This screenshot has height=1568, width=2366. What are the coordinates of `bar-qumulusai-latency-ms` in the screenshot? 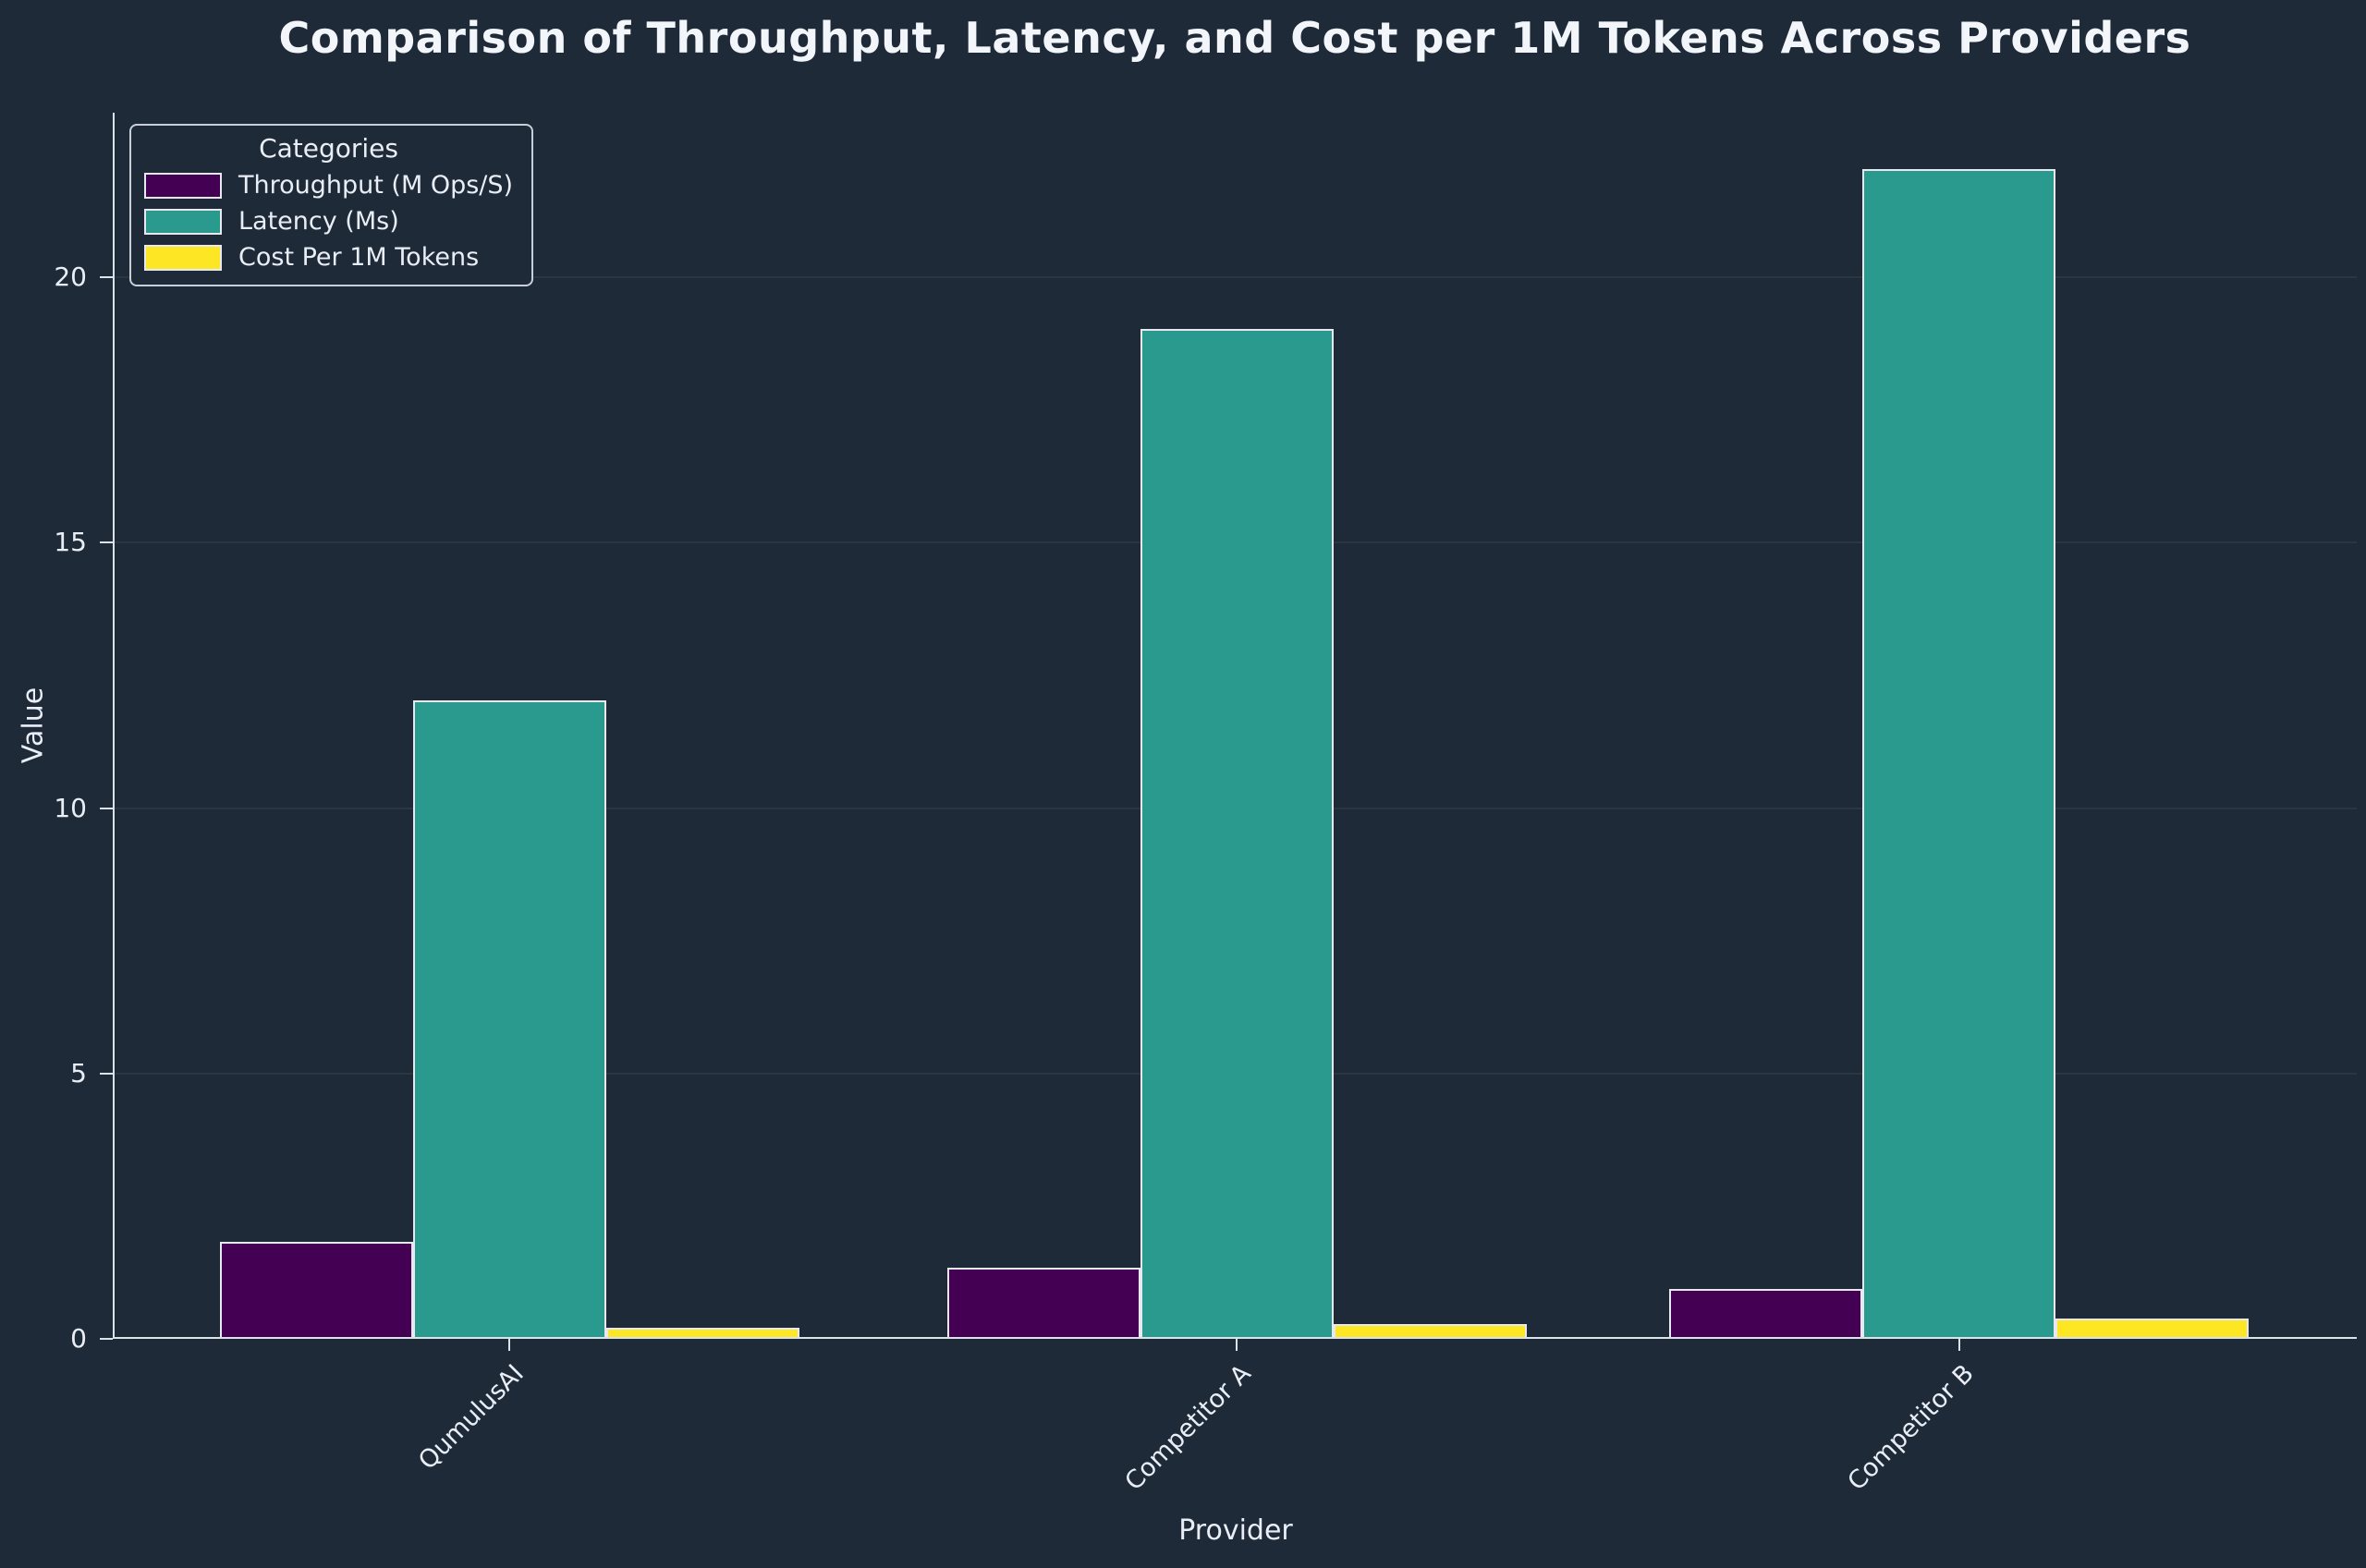 It's located at (509, 1018).